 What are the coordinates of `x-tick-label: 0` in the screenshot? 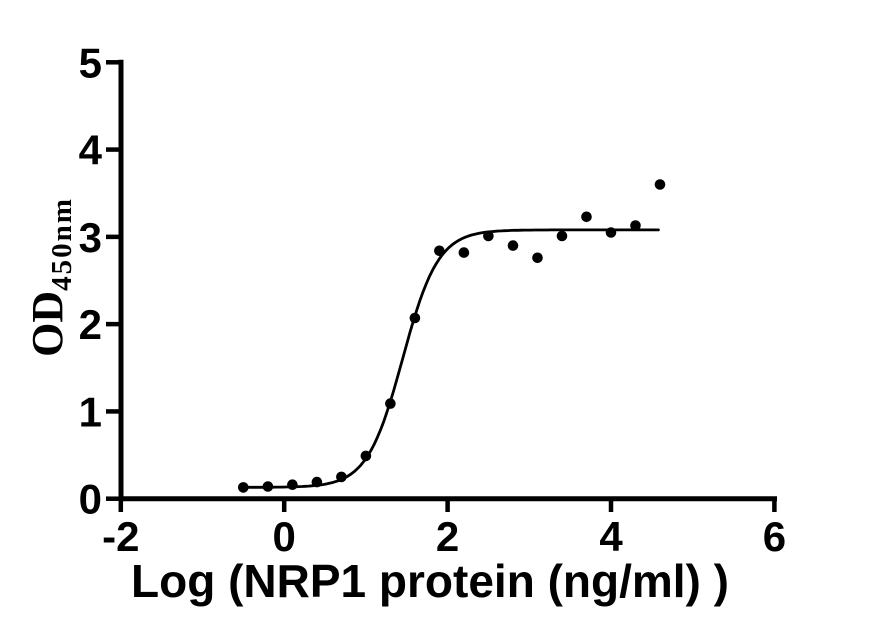 It's located at (284, 536).